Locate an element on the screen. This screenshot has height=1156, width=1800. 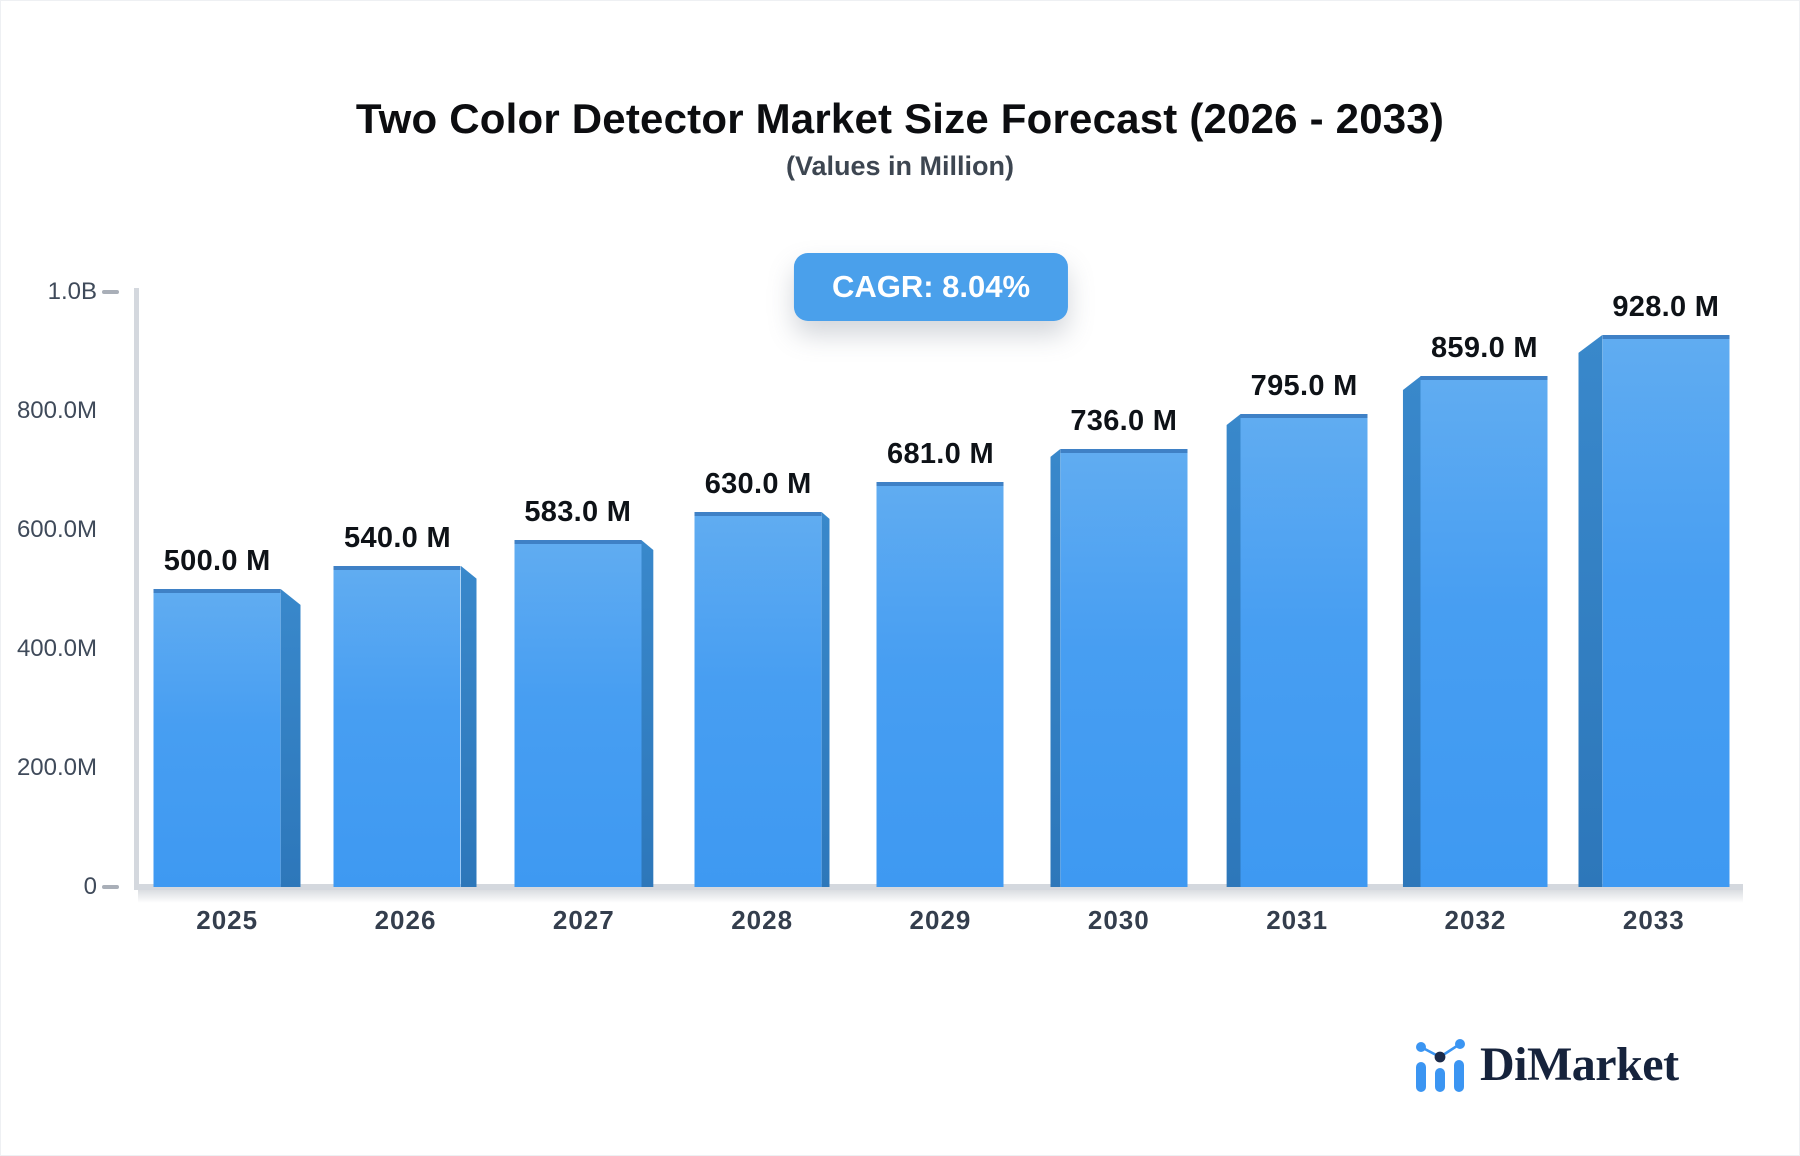
x-axis-label: 2030 is located at coordinates (1118, 920).